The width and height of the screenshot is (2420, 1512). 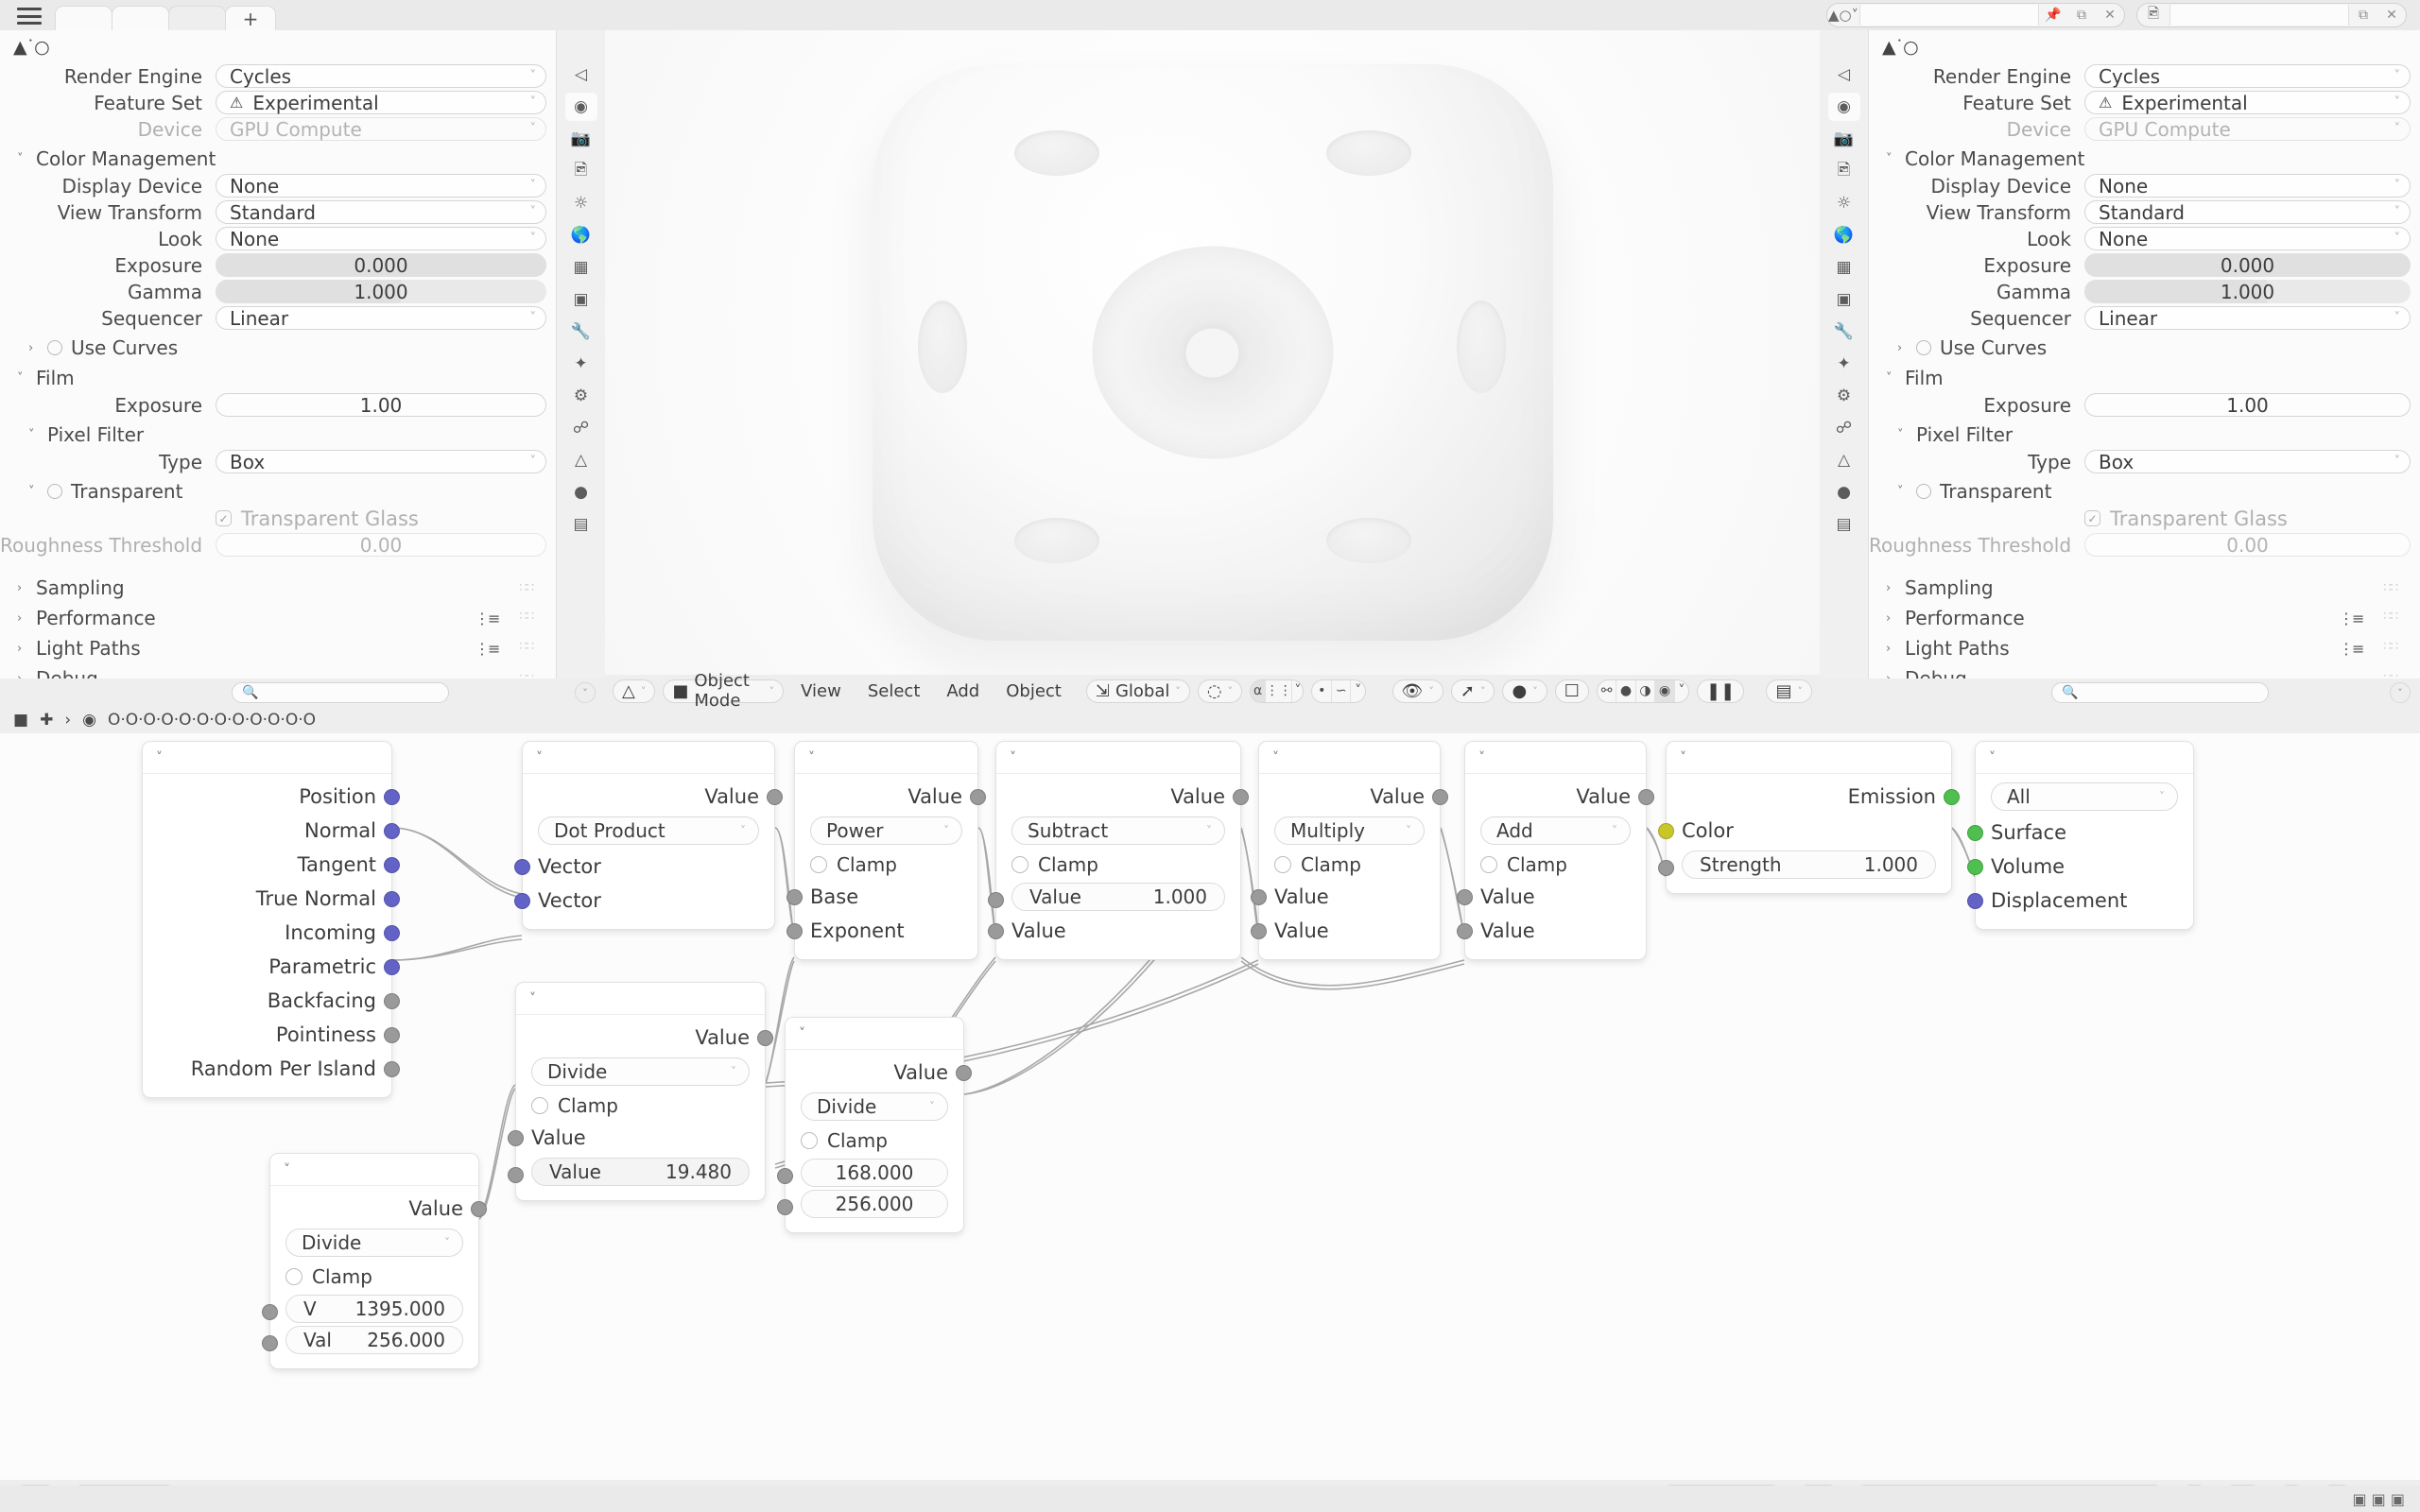 What do you see at coordinates (1277, 691) in the screenshot?
I see `magnet-group: ⍺ ⋮⋮ ˅` at bounding box center [1277, 691].